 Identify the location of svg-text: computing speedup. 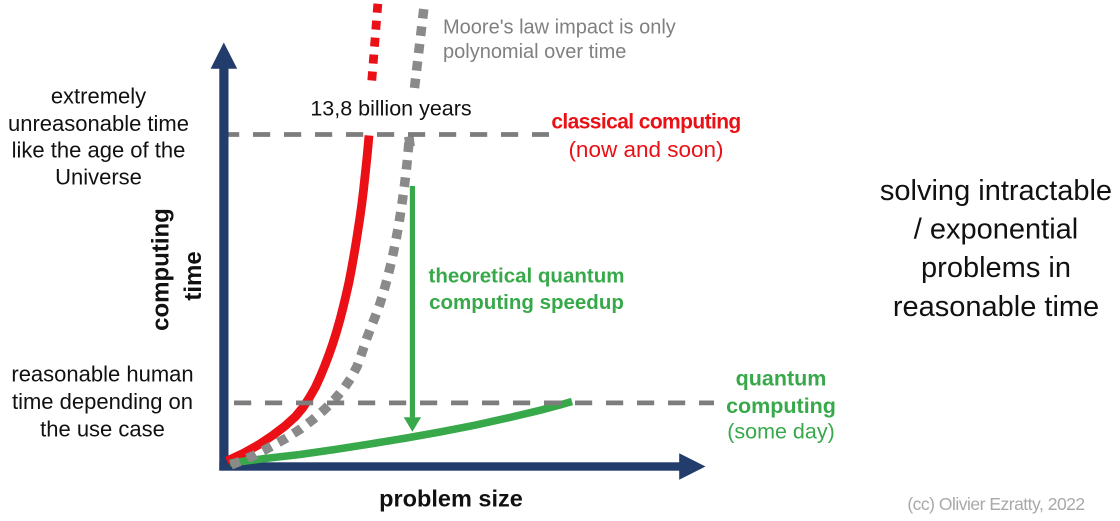
(526, 302).